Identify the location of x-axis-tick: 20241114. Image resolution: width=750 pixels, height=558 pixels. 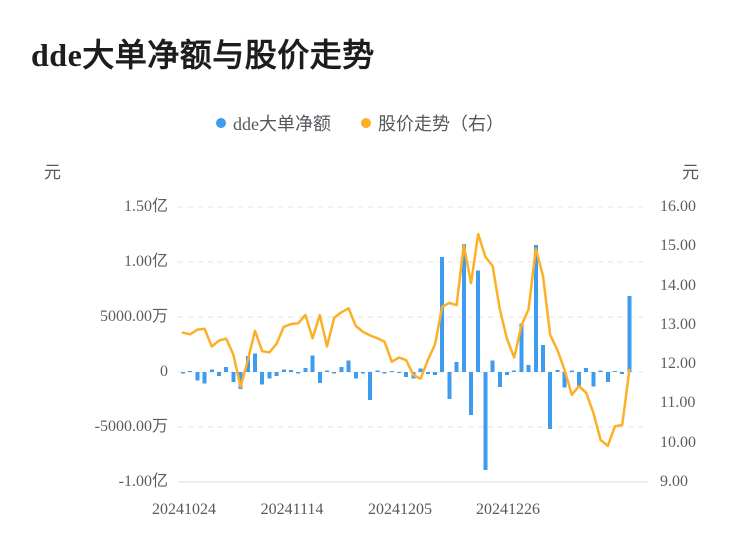
(292, 509).